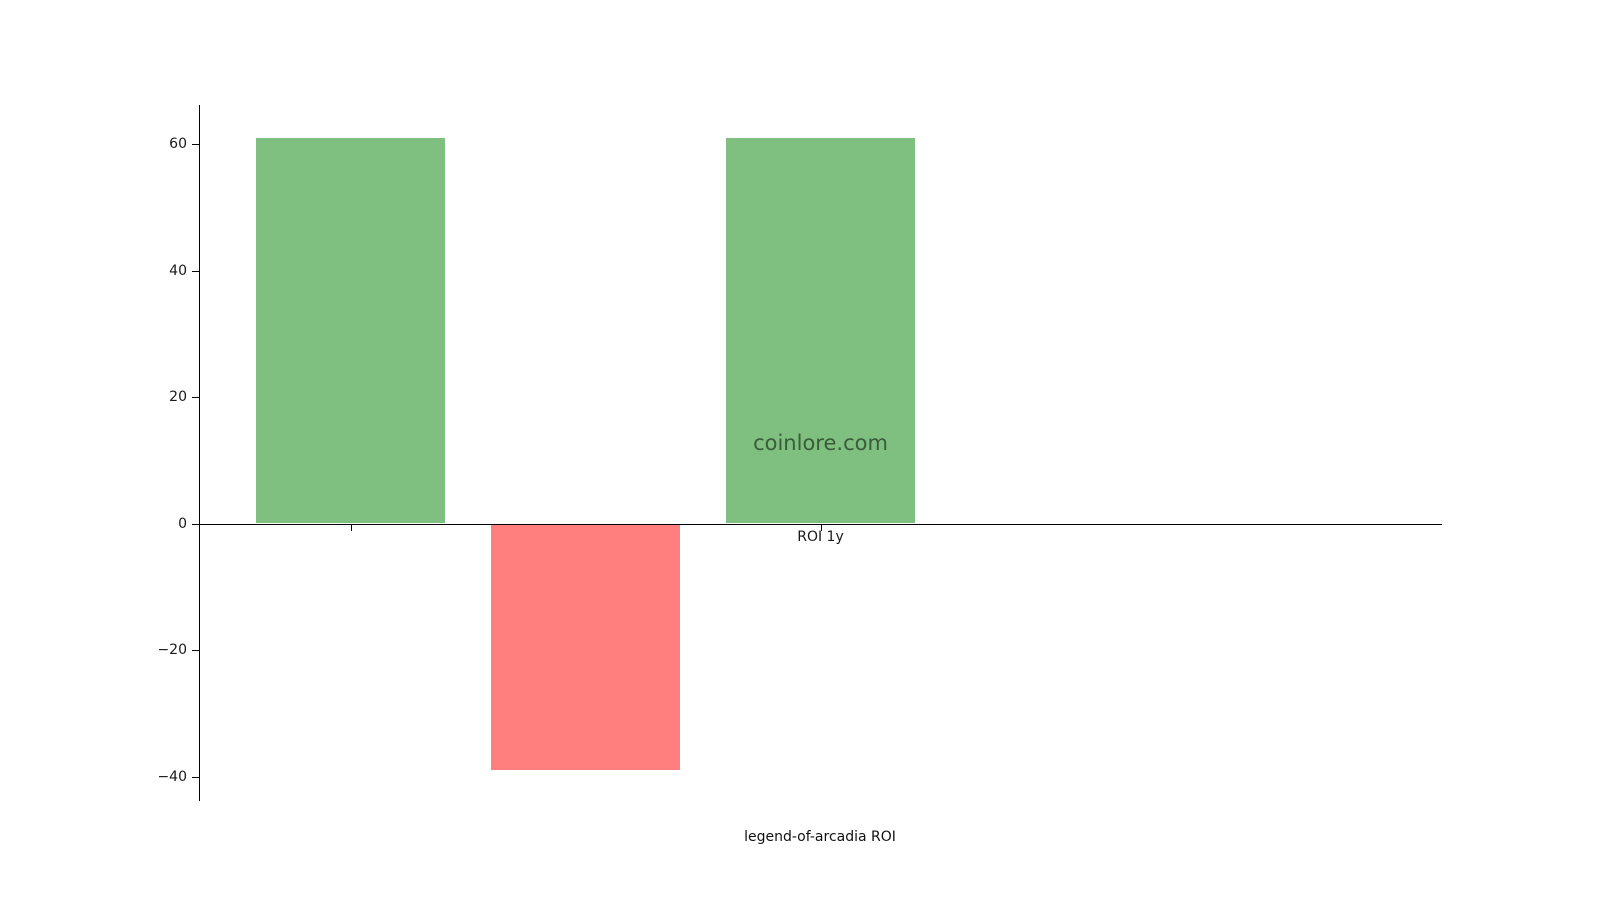 This screenshot has height=900, width=1600. Describe the element at coordinates (820, 524) in the screenshot. I see `x-axis-spine` at that location.